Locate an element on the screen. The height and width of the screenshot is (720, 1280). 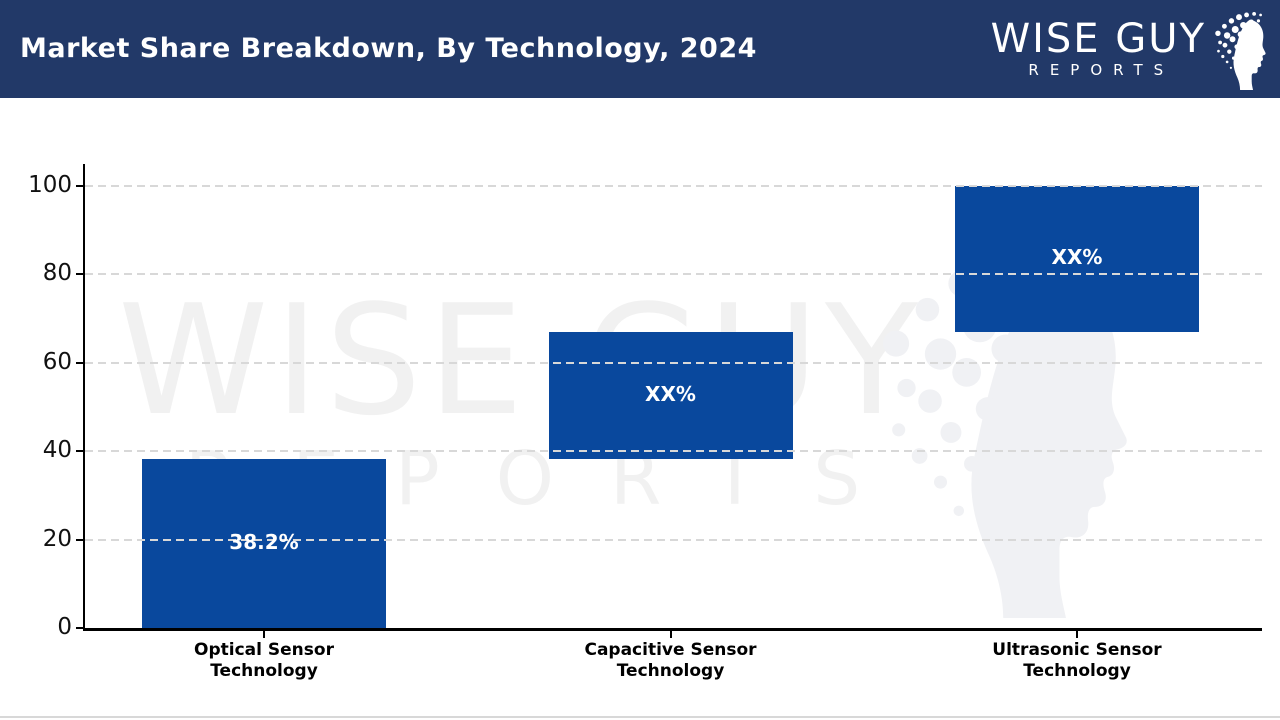
logo-wordmark: WISE GUY is located at coordinates (1098, 39).